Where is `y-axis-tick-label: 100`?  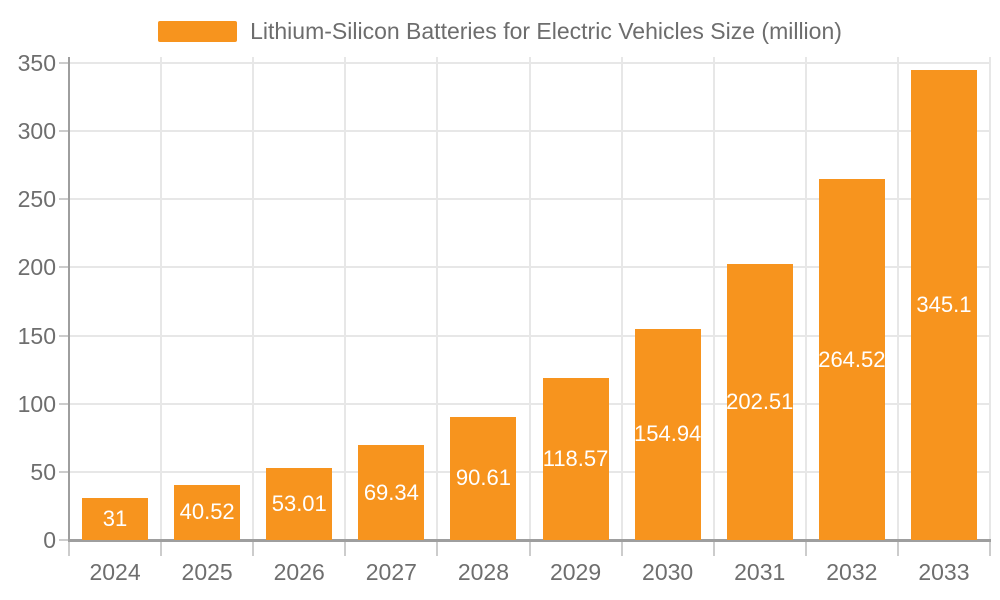 y-axis-tick-label: 100 is located at coordinates (36, 403).